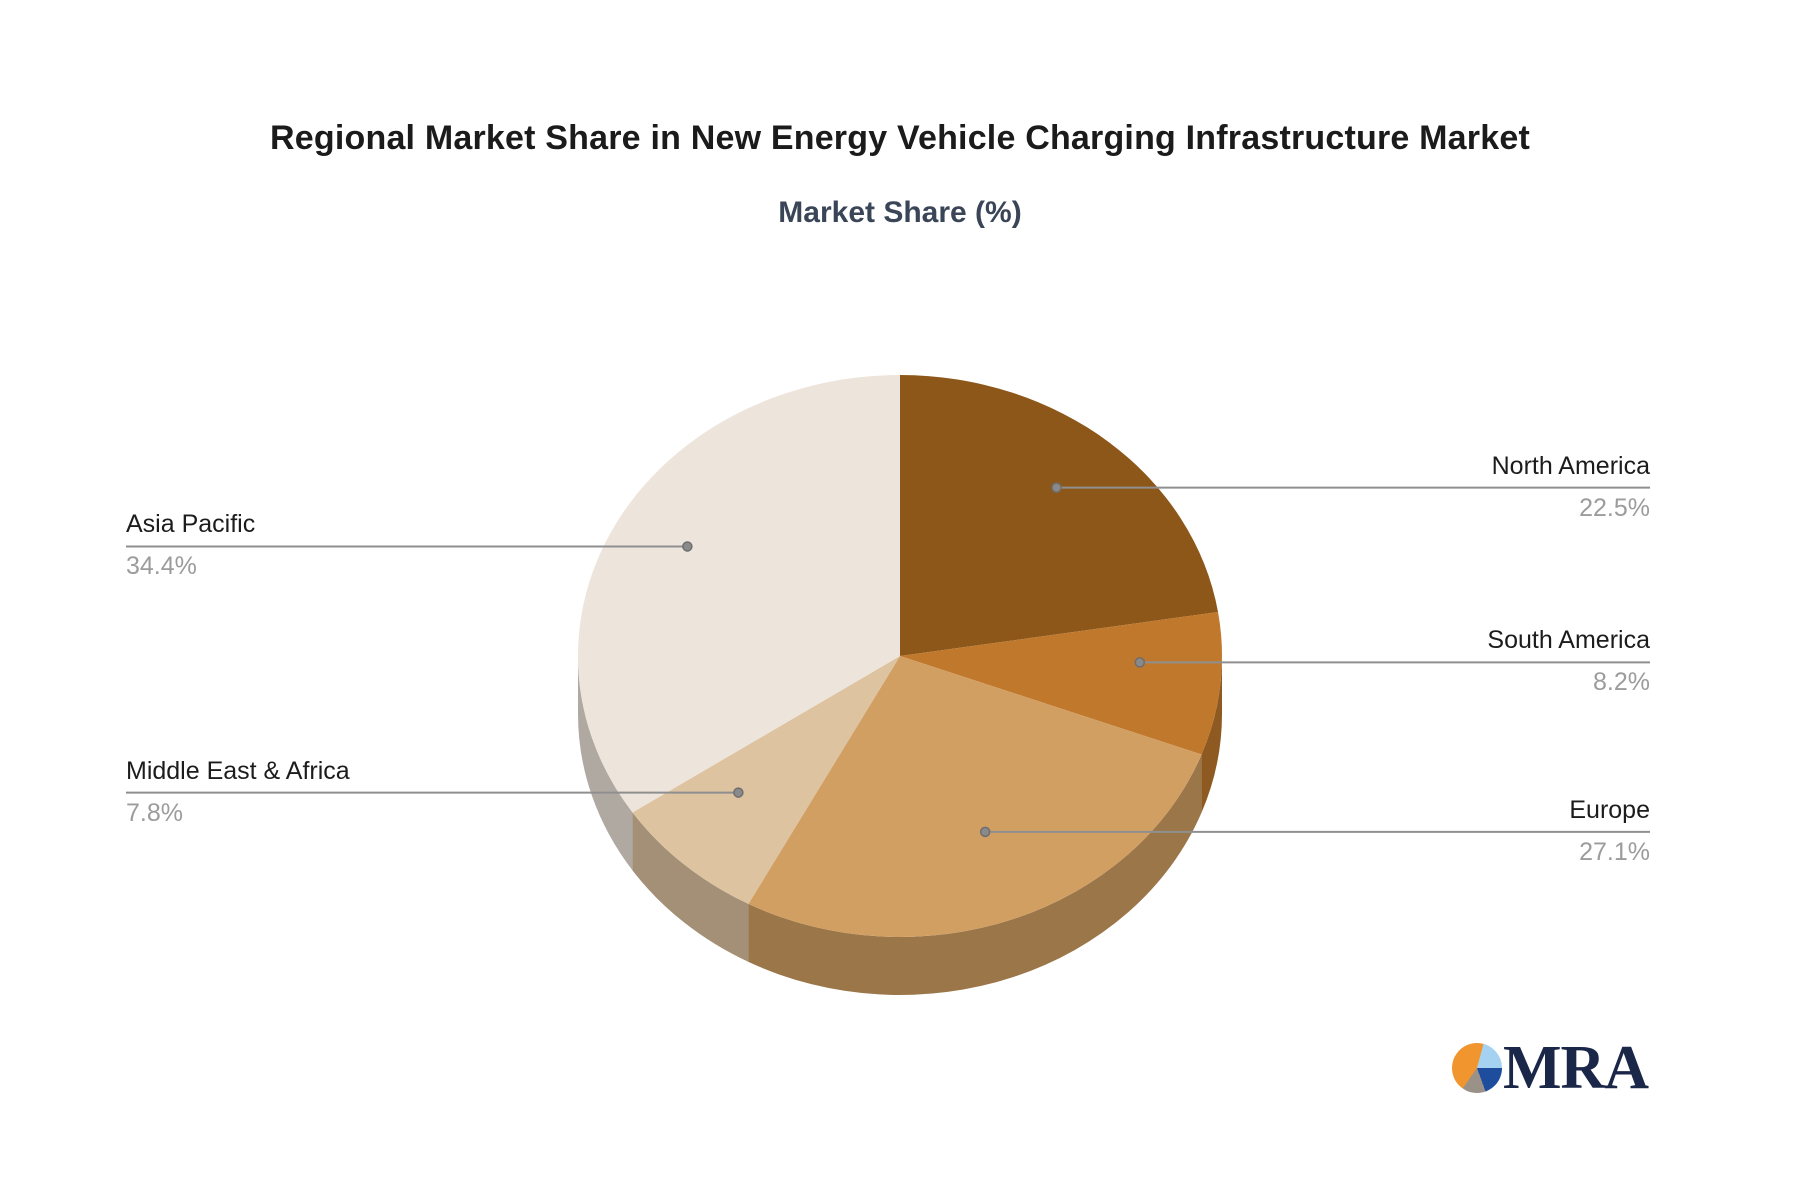 This screenshot has height=1196, width=1800. What do you see at coordinates (1477, 1068) in the screenshot?
I see `logo-pie-icon` at bounding box center [1477, 1068].